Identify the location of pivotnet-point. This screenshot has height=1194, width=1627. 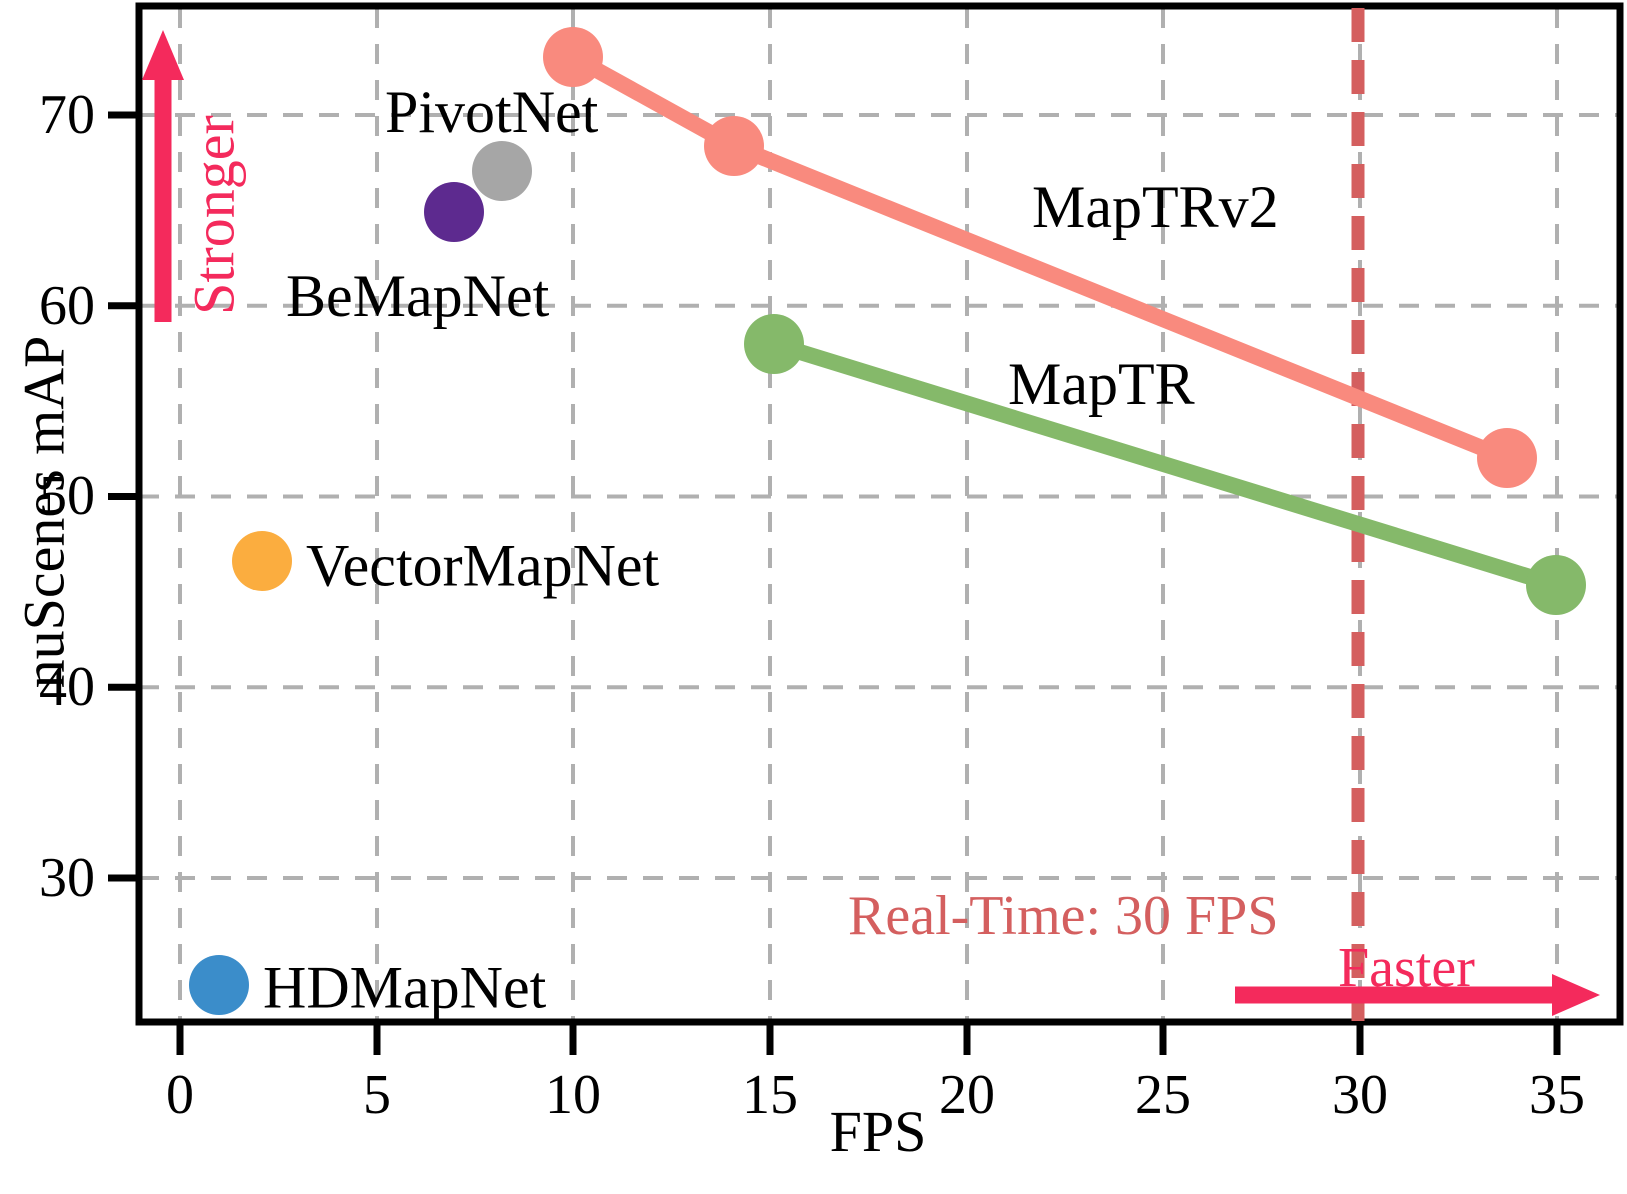
(502, 171).